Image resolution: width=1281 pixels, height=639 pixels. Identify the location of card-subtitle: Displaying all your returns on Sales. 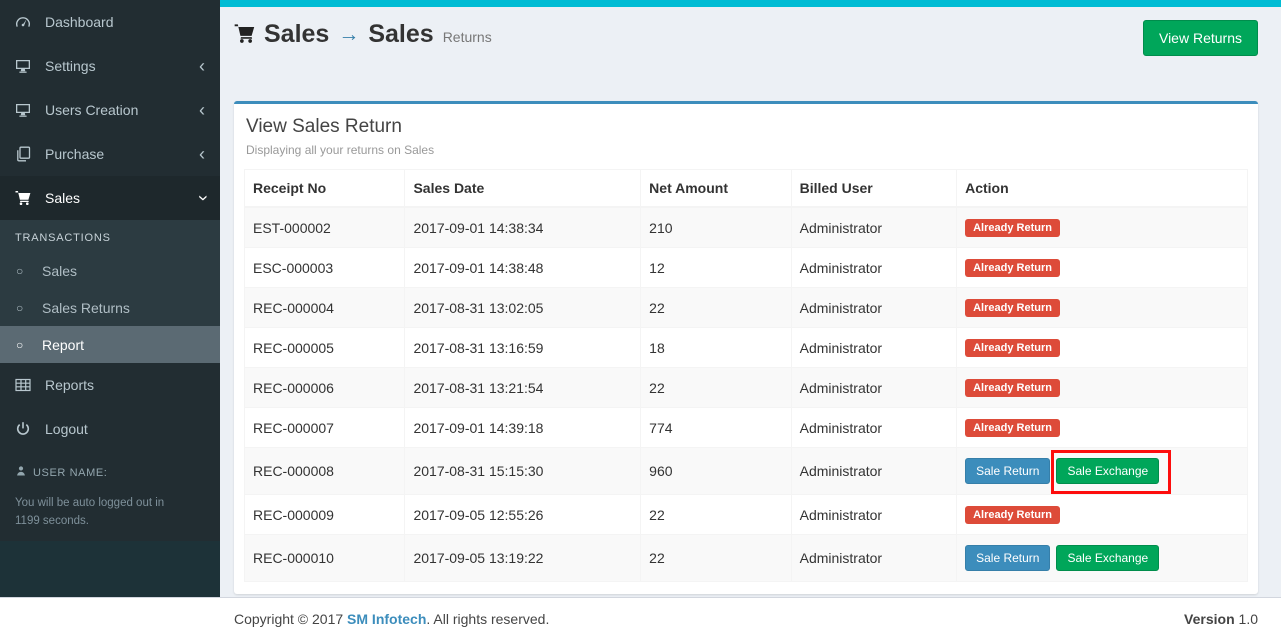
(340, 150).